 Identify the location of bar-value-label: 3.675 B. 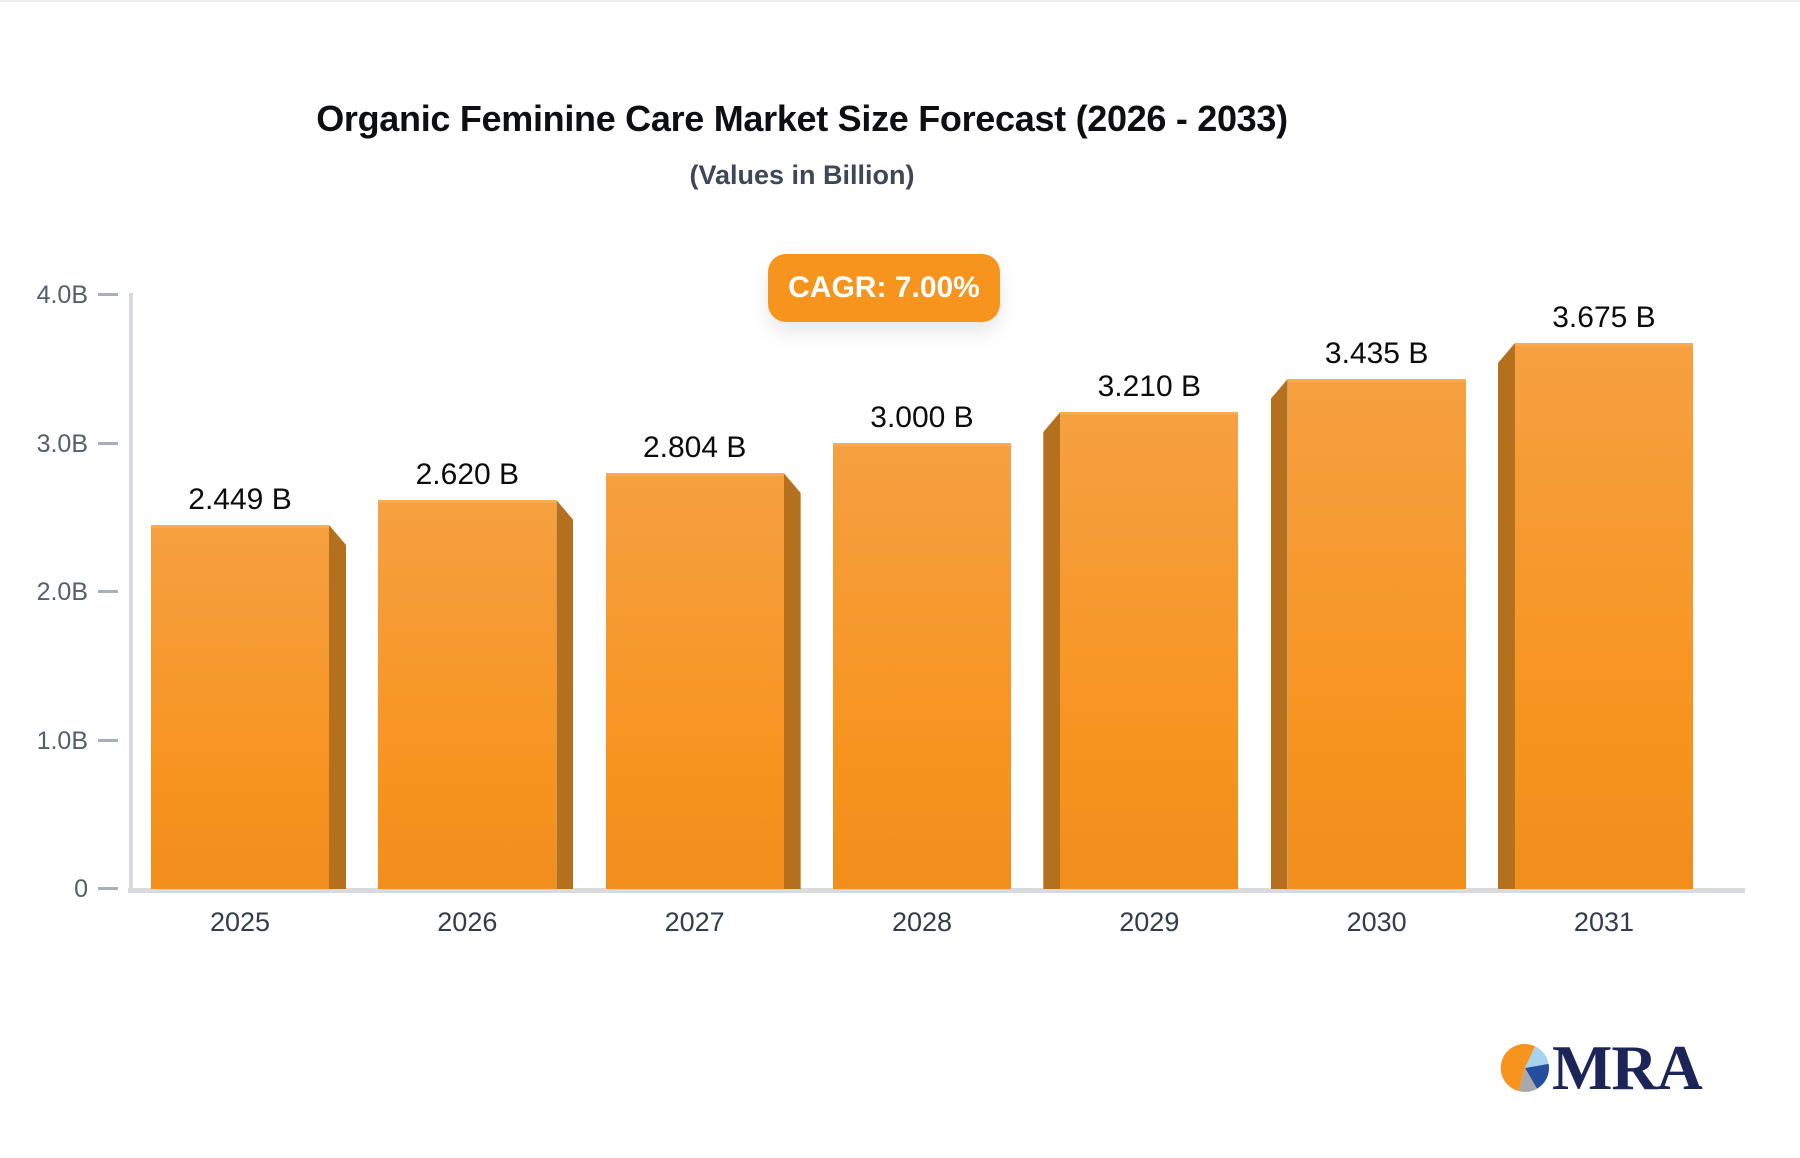
(1604, 317).